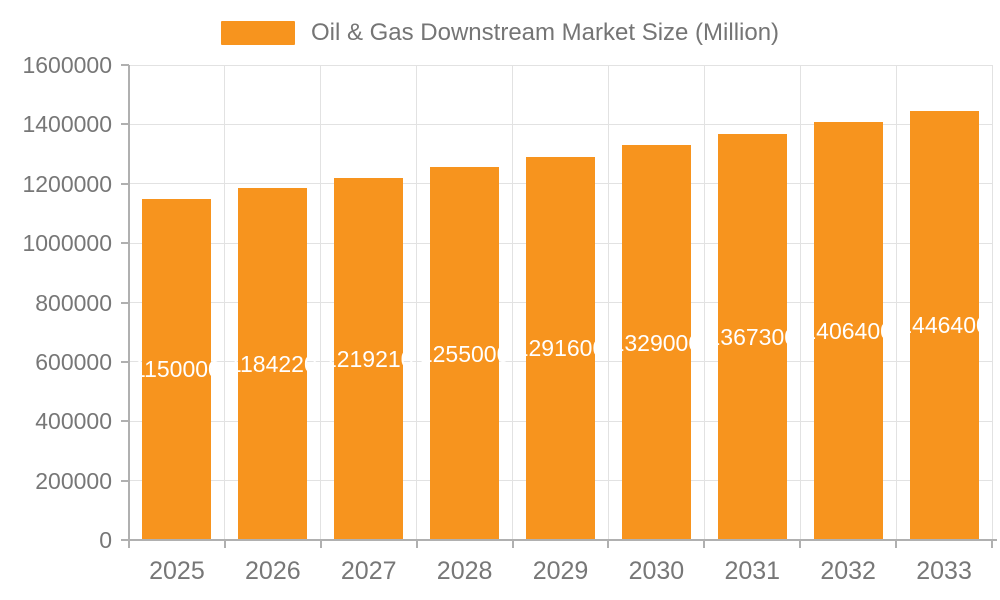 This screenshot has width=1000, height=600. What do you see at coordinates (105, 540) in the screenshot?
I see `y-axis-tick-label: 0` at bounding box center [105, 540].